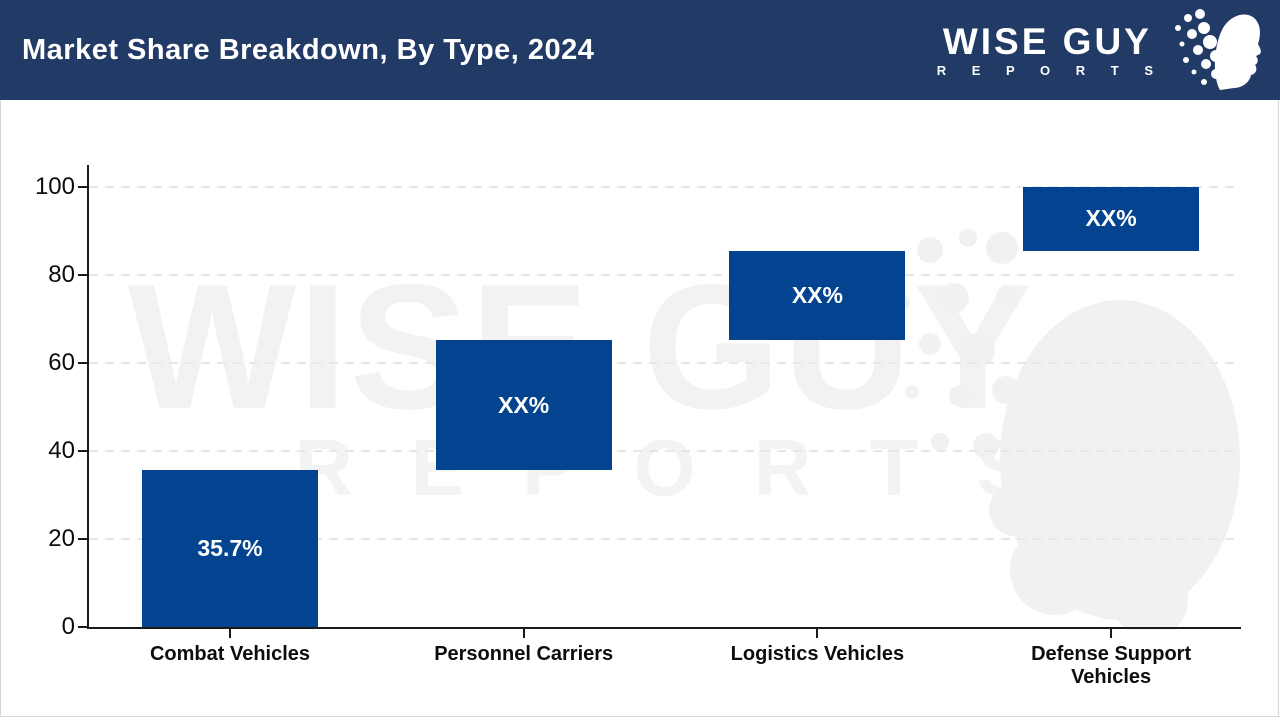 The image size is (1280, 720). What do you see at coordinates (640, 716) in the screenshot?
I see `frame-border-bottom` at bounding box center [640, 716].